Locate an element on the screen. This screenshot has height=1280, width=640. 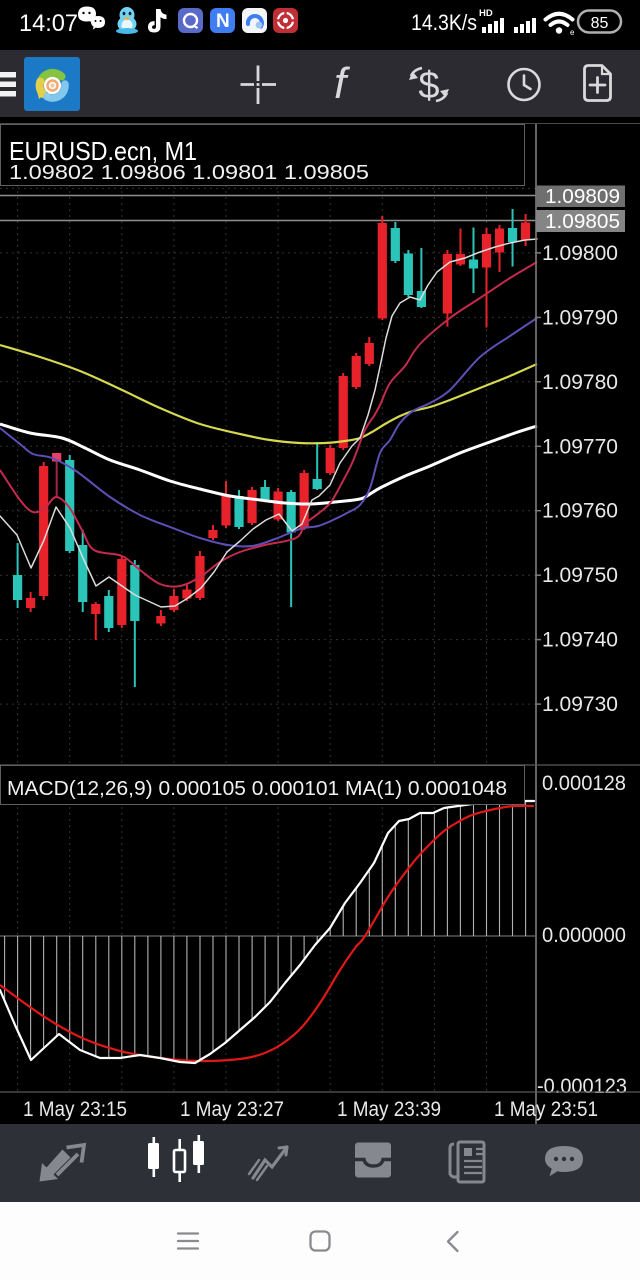
svg-text: HD is located at coordinates (486, 13).